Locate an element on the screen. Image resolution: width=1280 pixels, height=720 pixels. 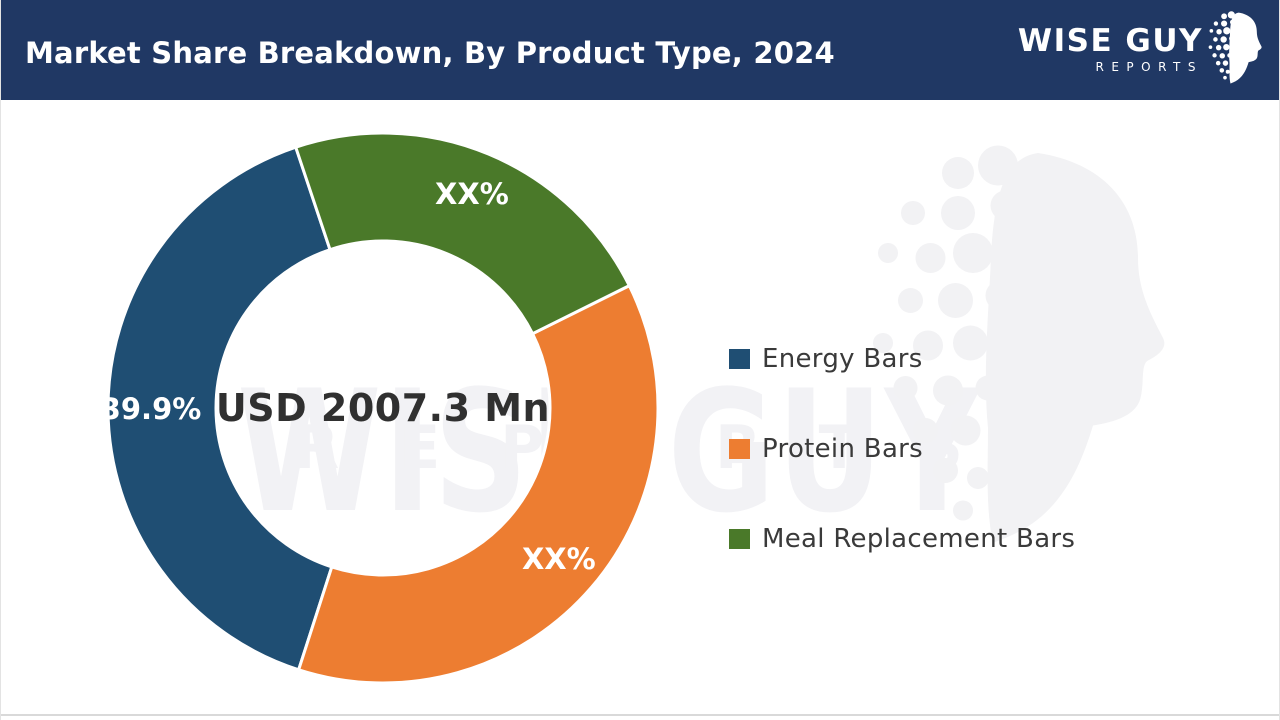
legend-item-energy-bars: Energy Bars is located at coordinates (902, 359).